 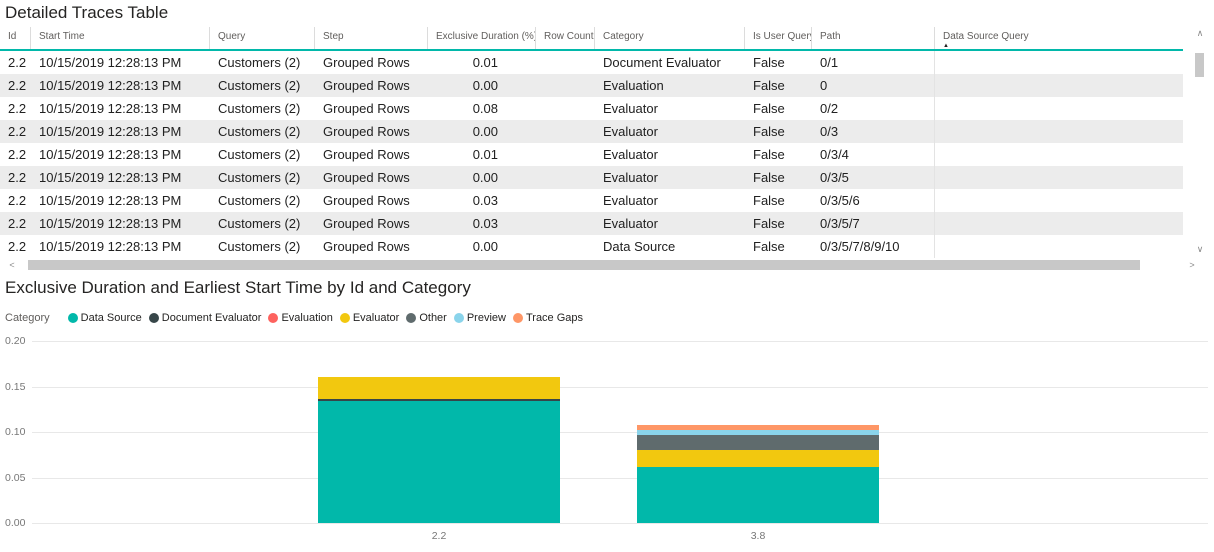 I want to click on column-header-row-count: Row Count, so click(x=565, y=38).